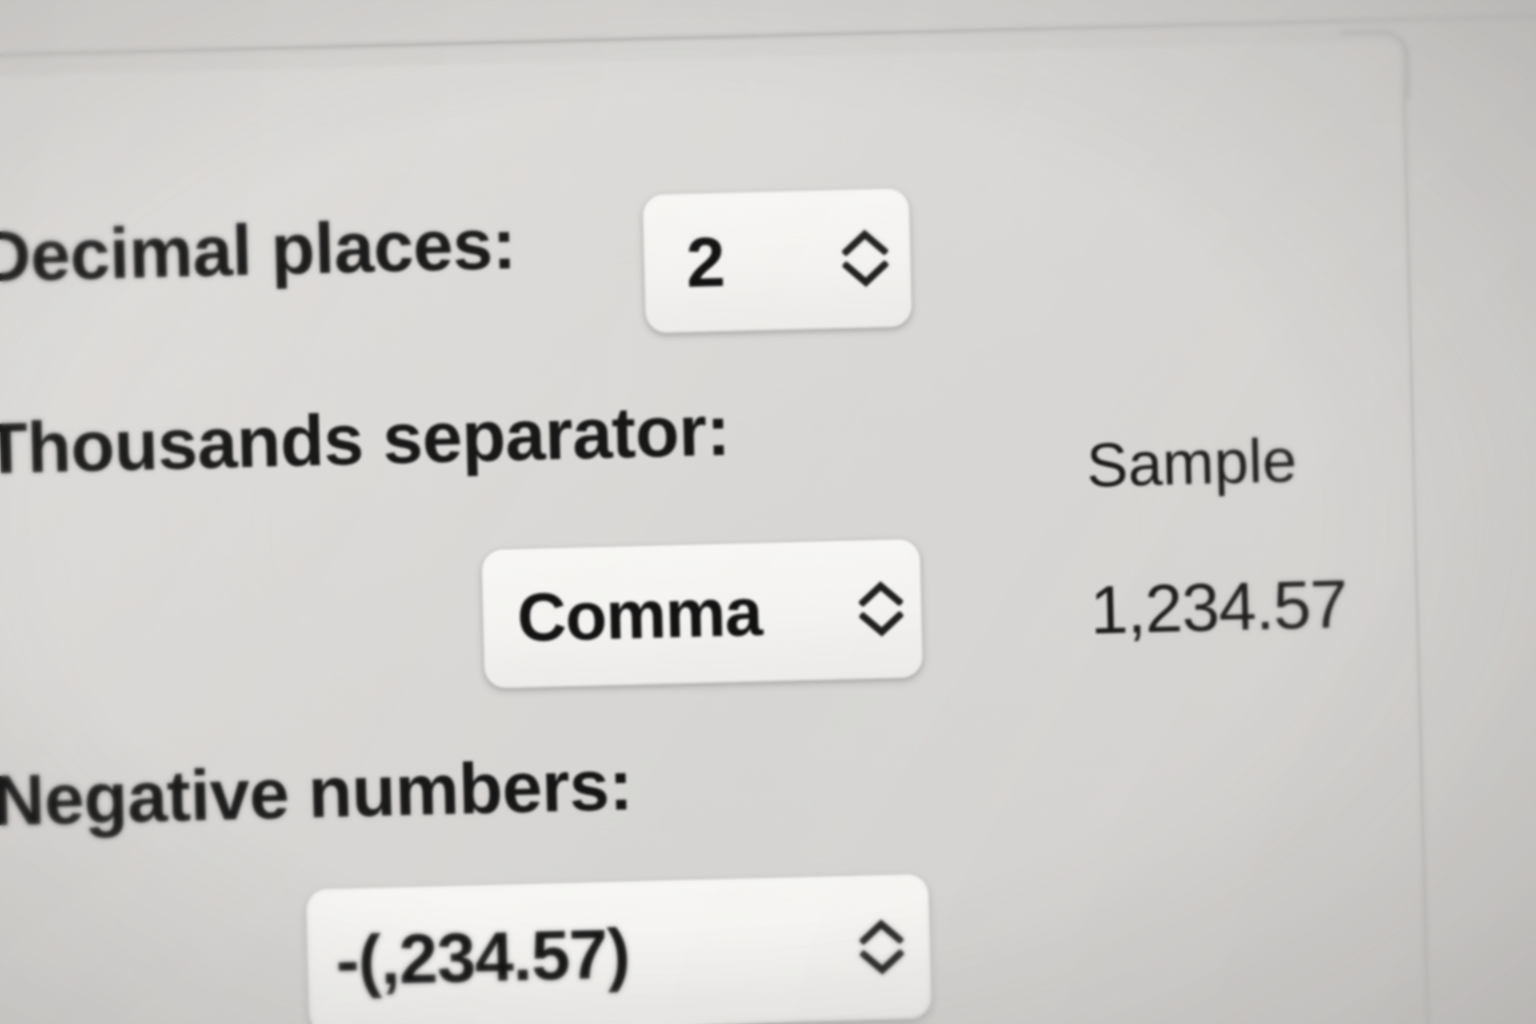  Describe the element at coordinates (1374, 65) in the screenshot. I see `panel-corner-top-right` at that location.